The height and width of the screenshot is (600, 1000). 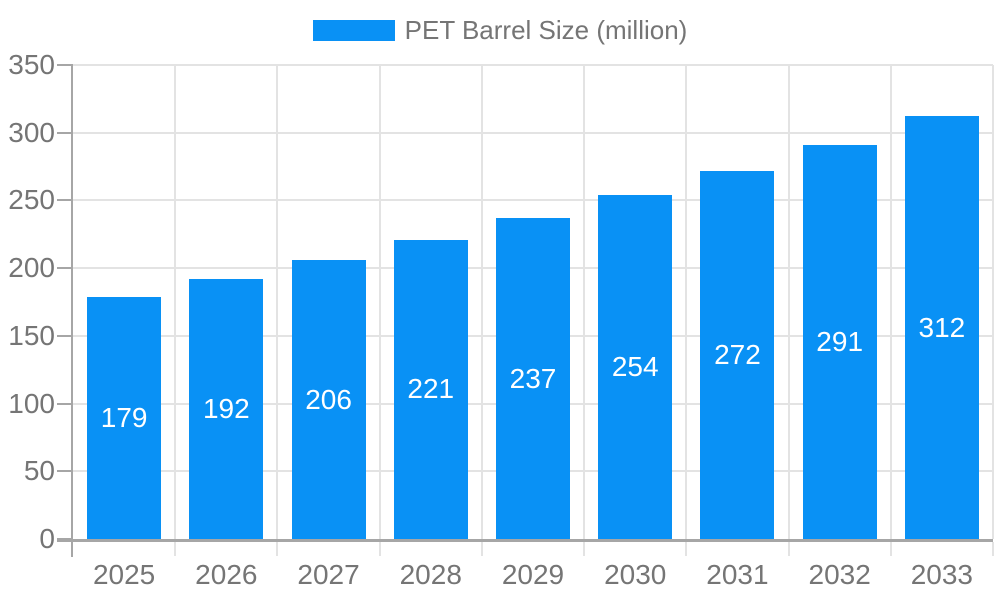 I want to click on x-axis-label: 2027, so click(x=328, y=574).